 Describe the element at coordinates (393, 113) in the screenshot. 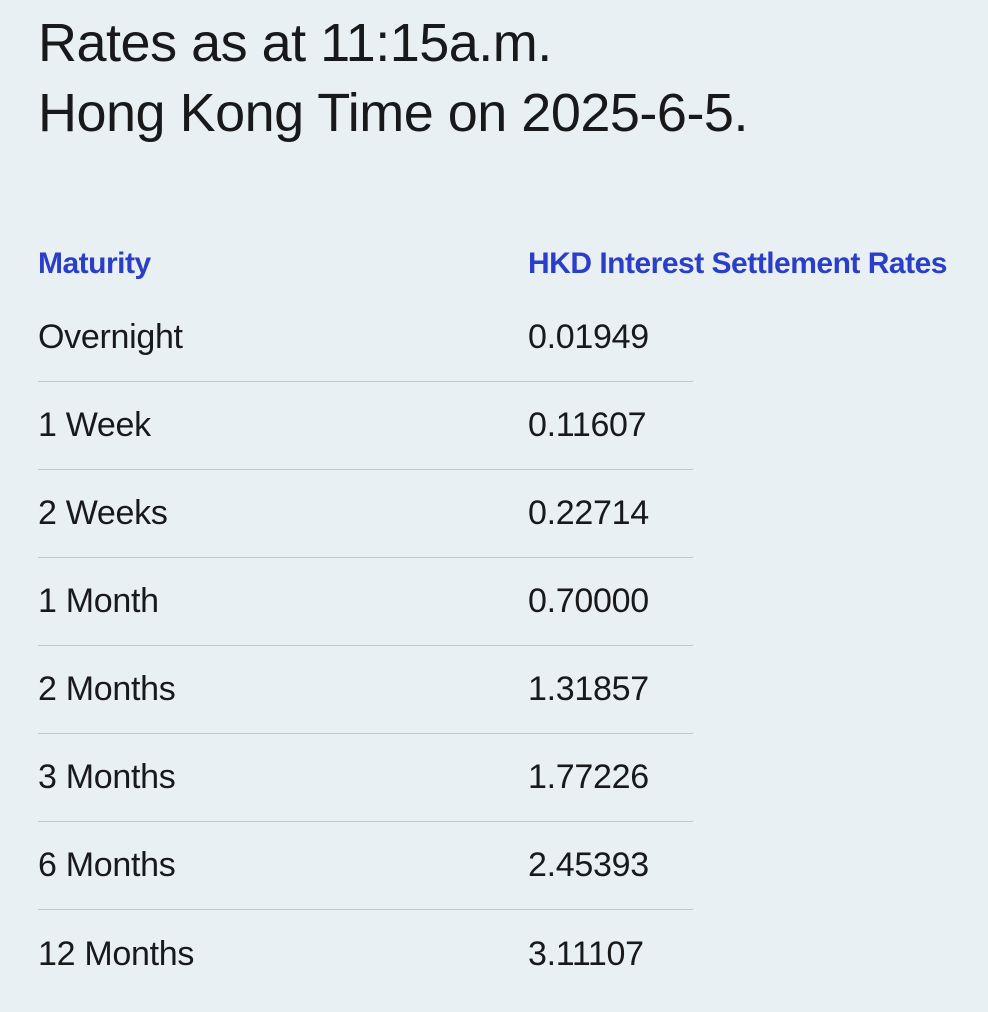

I see `title-line-2: Hong Kong Time on 2025-6-5.` at that location.